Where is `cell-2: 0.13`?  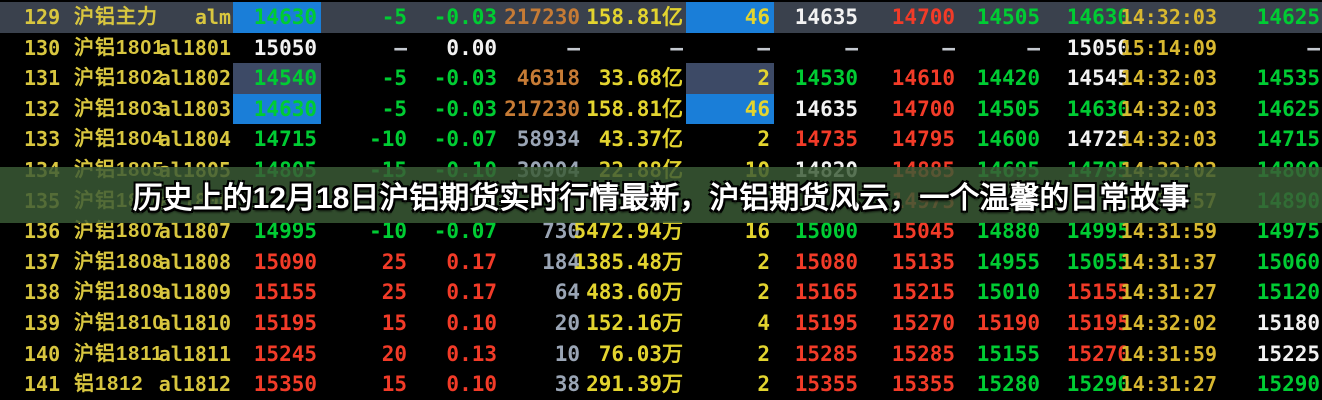
cell-2: 0.13 is located at coordinates (471, 353).